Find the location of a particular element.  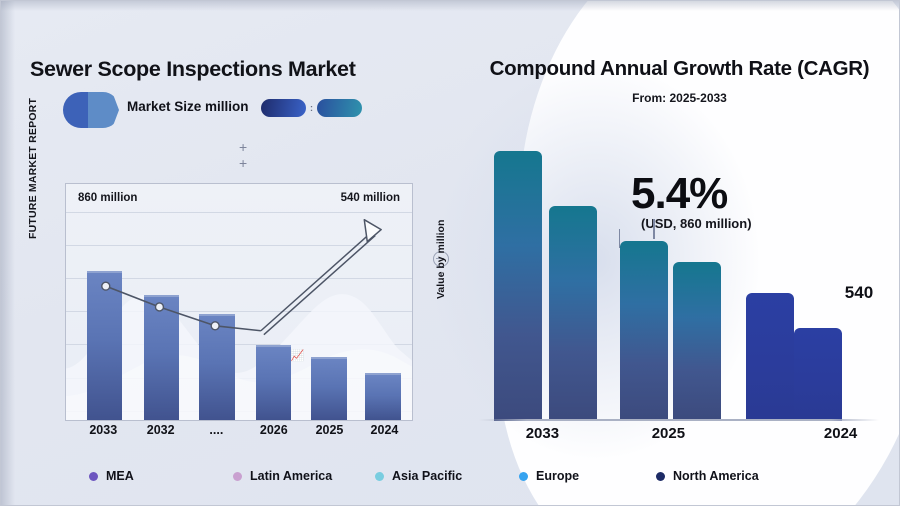

legend-dot-mea is located at coordinates (93, 476).